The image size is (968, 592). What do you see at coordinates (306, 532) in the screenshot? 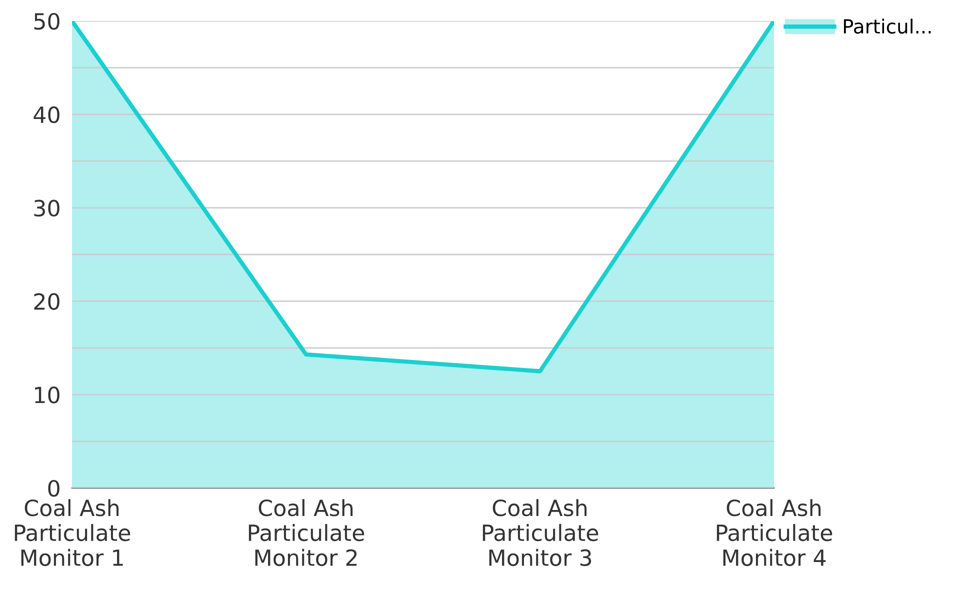
I see `x-tick-label: Coal Ash Particulate Monitor 2` at bounding box center [306, 532].